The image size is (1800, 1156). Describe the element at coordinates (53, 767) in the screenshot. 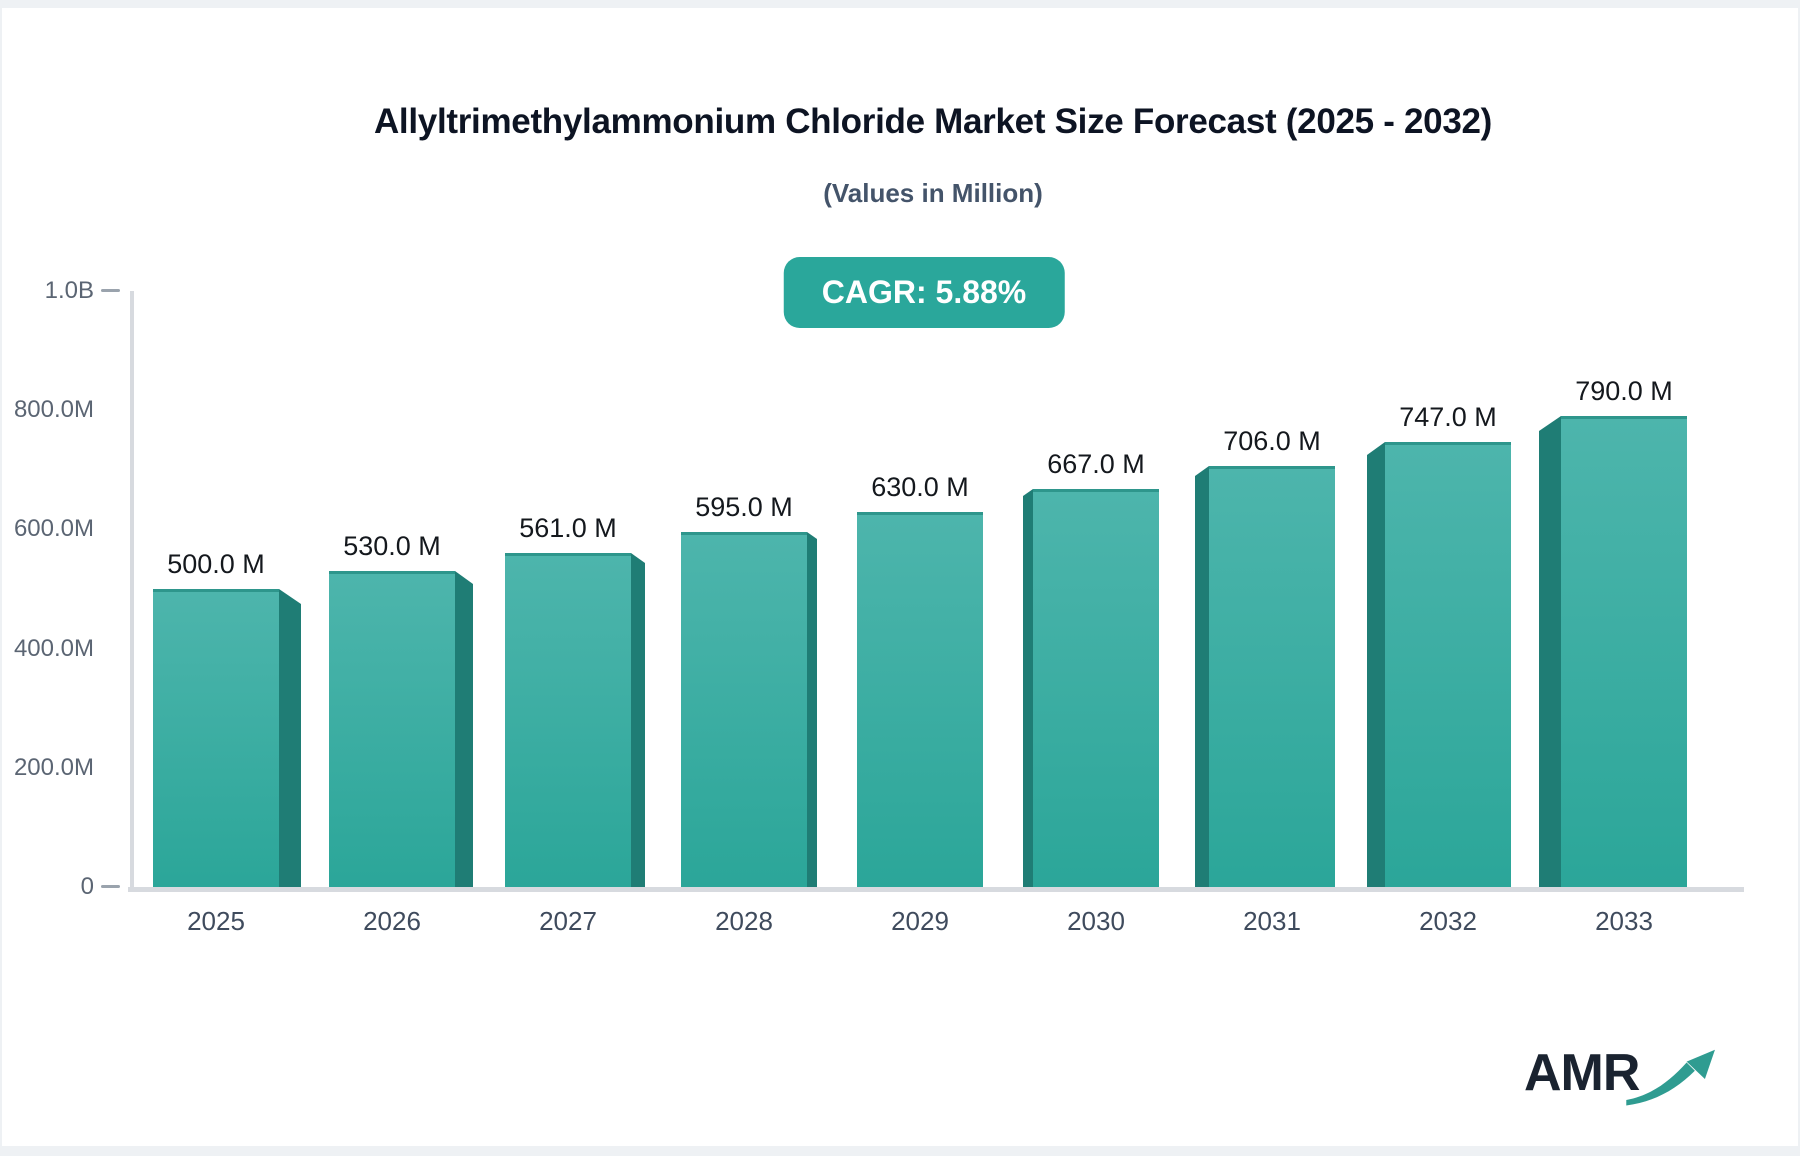

I see `y-axis-label: 200.0M` at that location.